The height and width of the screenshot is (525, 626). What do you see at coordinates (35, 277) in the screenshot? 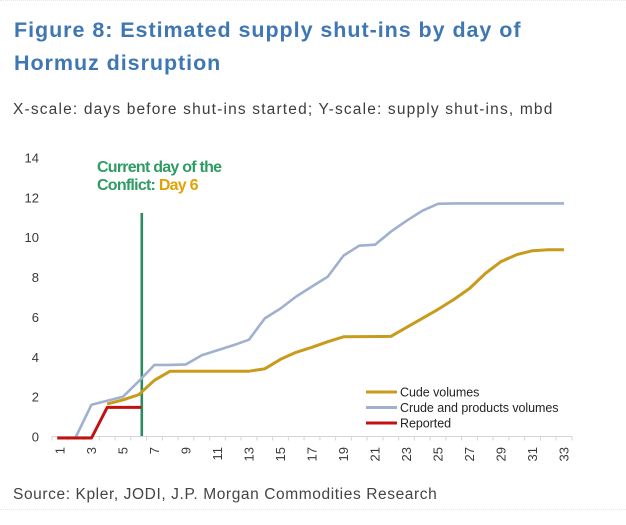
I see `svg-text: 8` at bounding box center [35, 277].